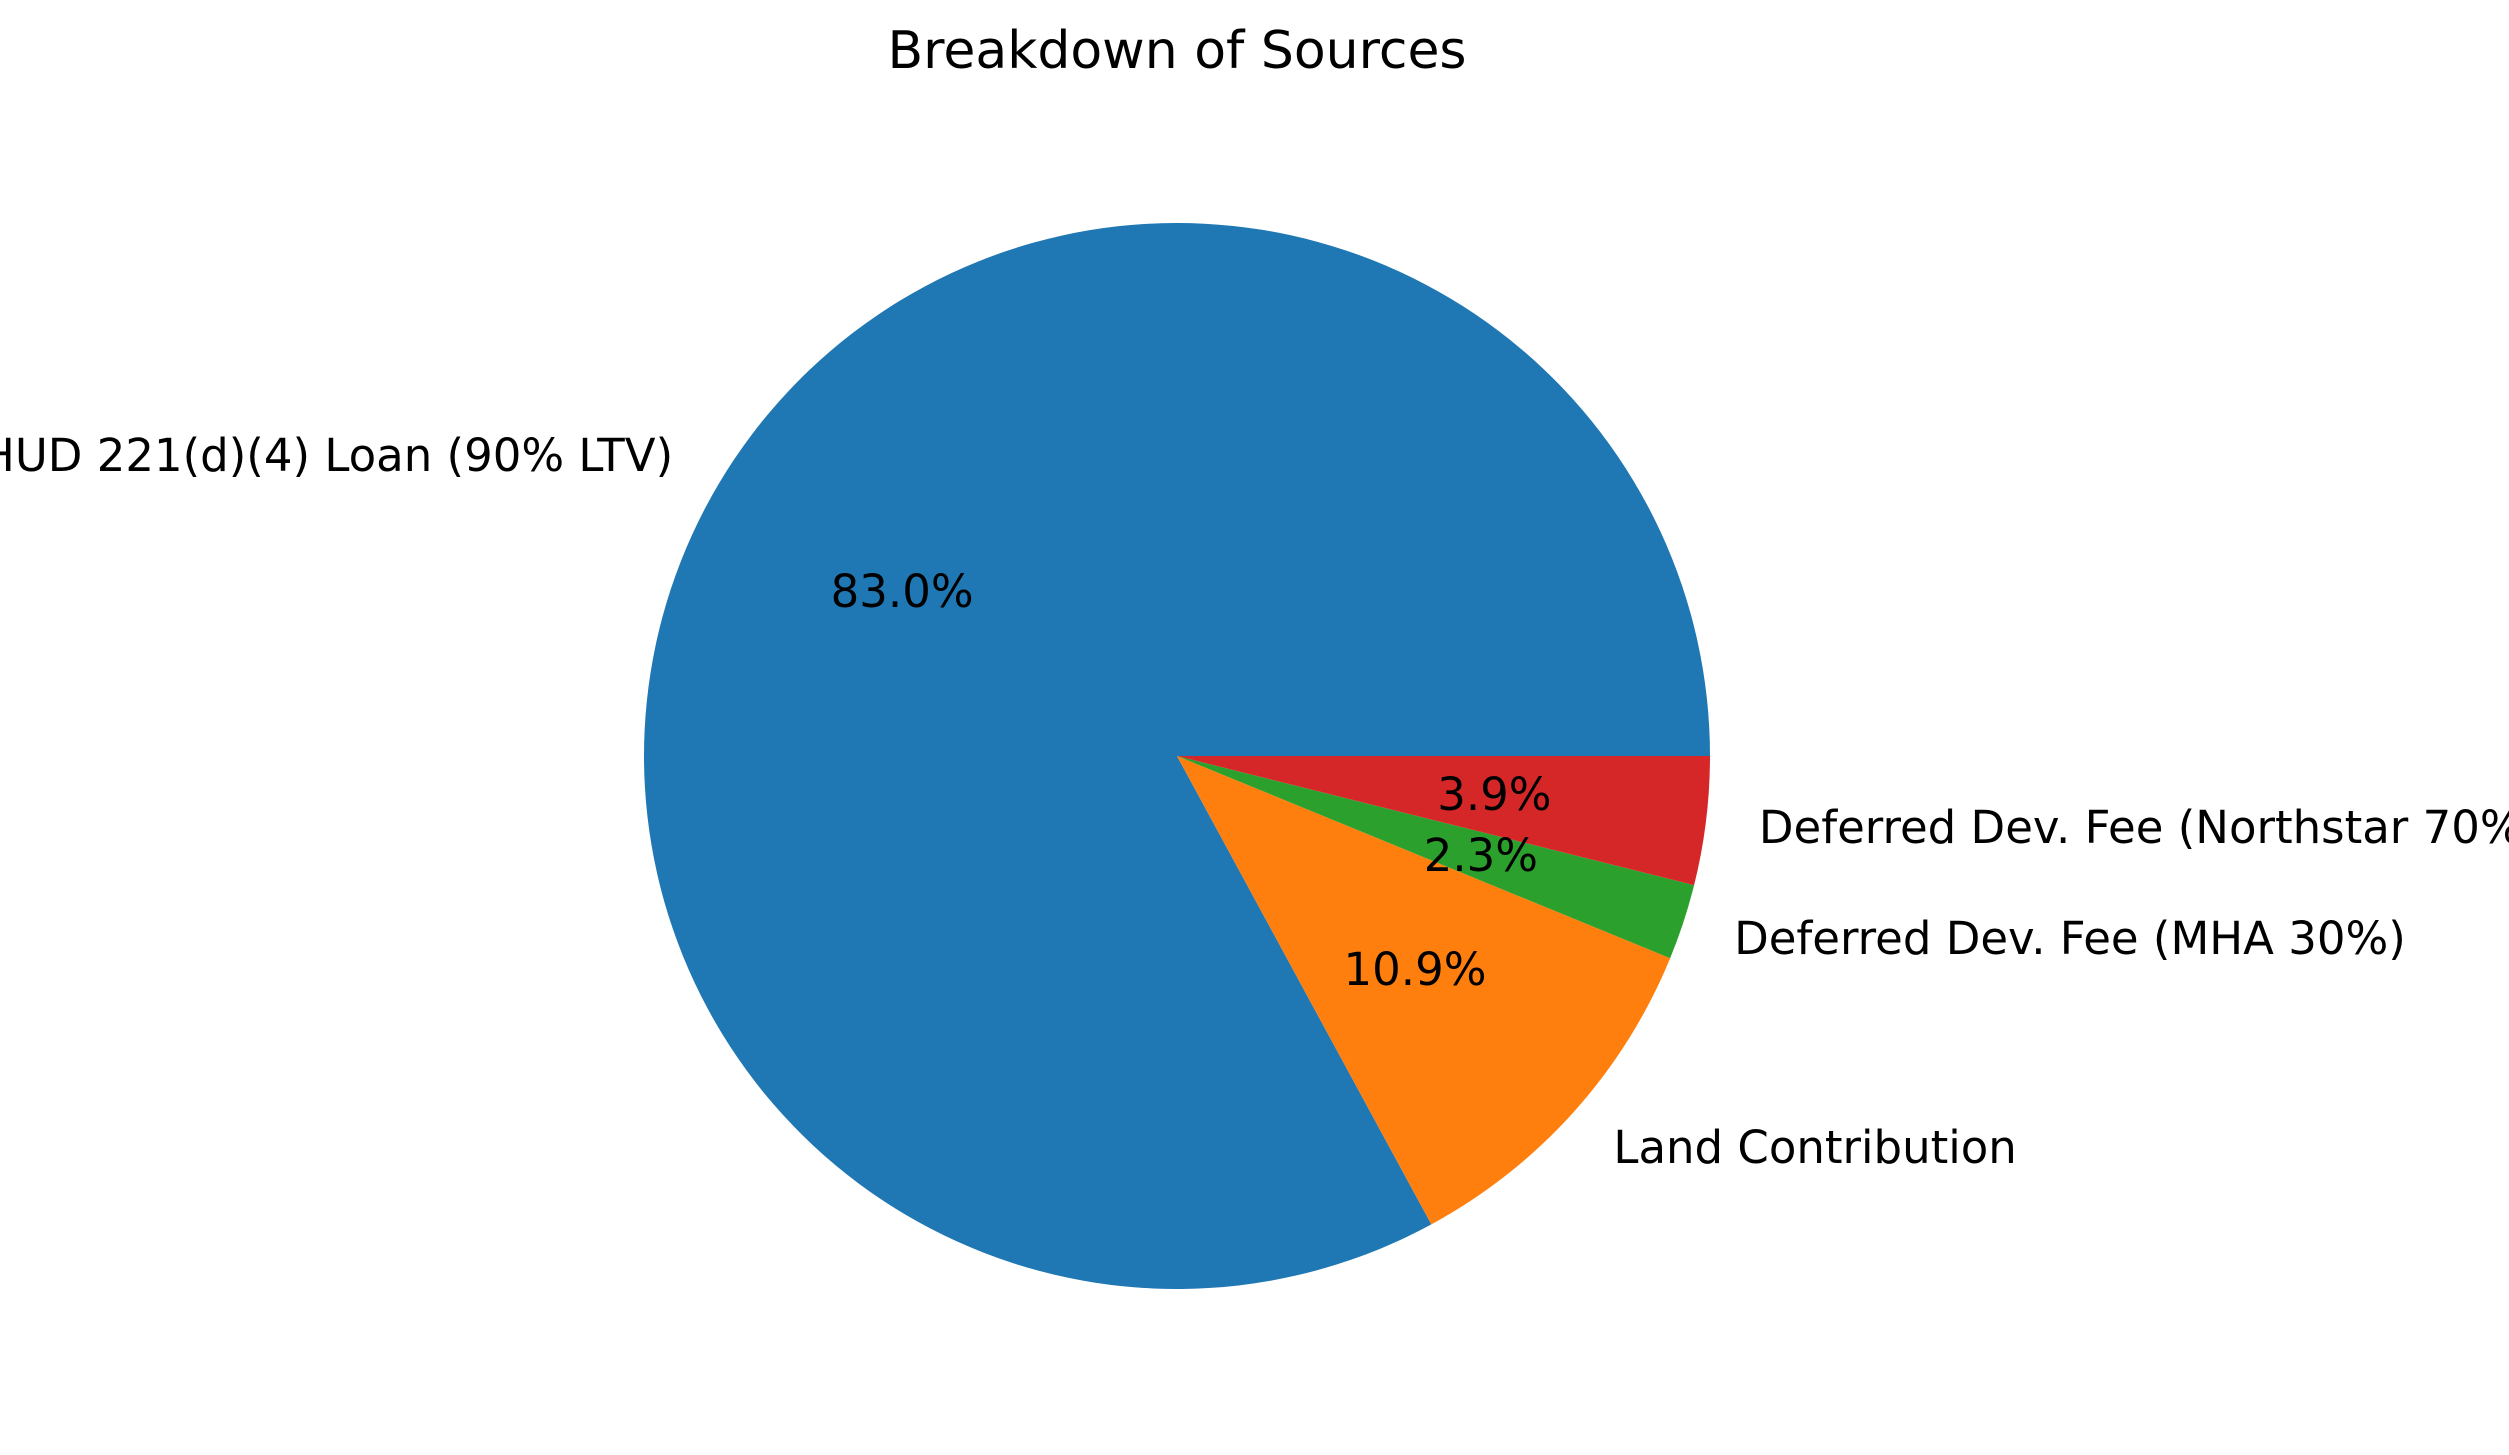  What do you see at coordinates (1415, 969) in the screenshot?
I see `pct-label-land-contribution: 10.9%` at bounding box center [1415, 969].